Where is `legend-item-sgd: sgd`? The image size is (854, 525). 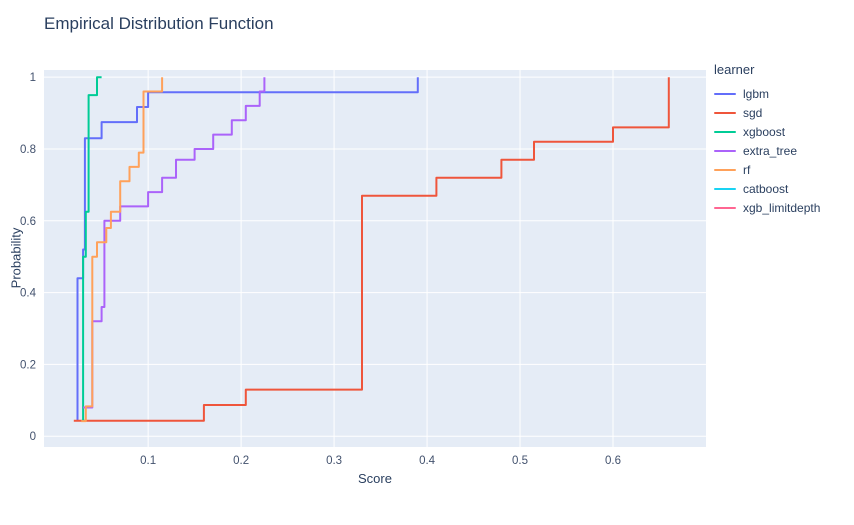
legend-item-sgd: sgd is located at coordinates (767, 112).